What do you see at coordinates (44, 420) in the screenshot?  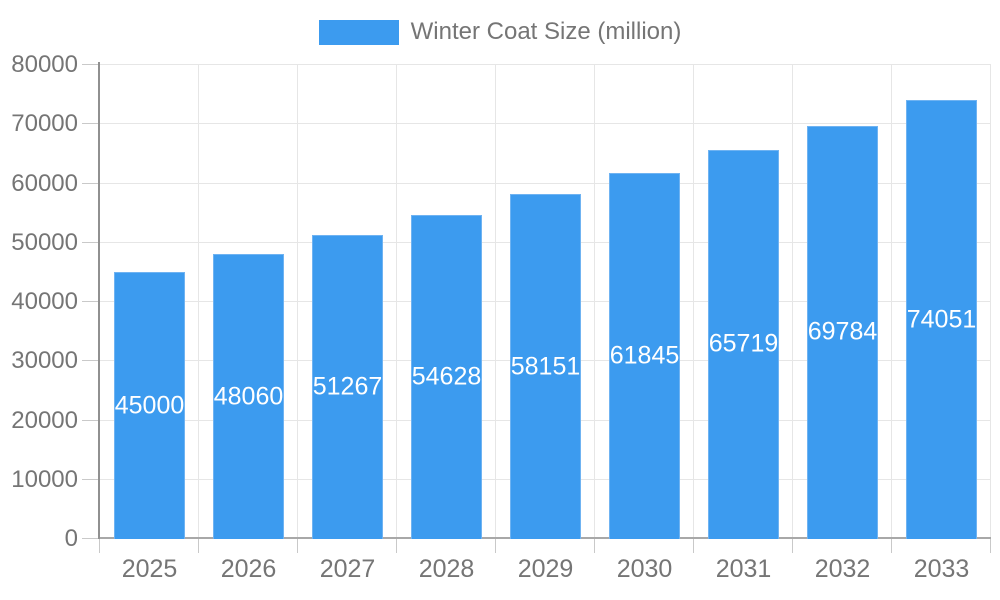 I see `y-axis-label: 20000` at bounding box center [44, 420].